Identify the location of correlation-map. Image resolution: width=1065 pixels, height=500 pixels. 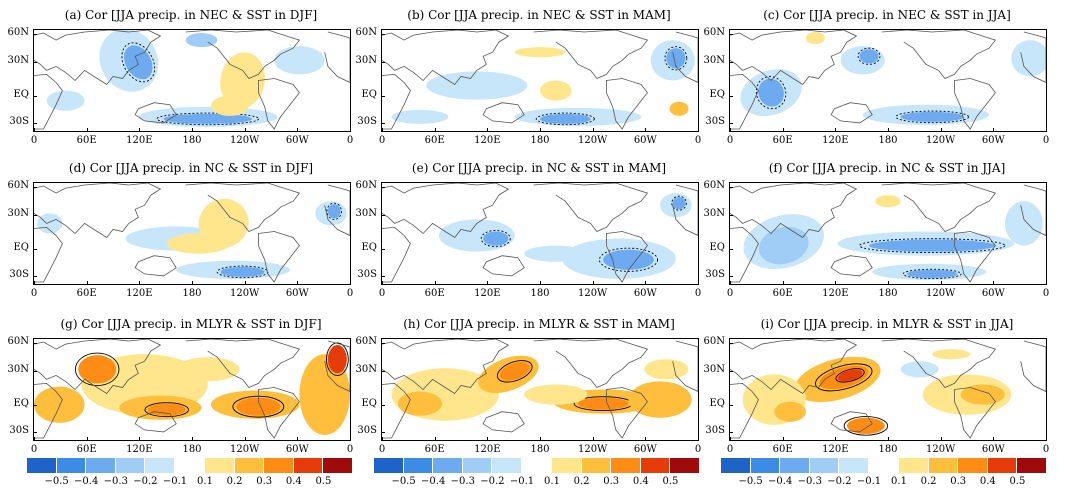
(192, 80).